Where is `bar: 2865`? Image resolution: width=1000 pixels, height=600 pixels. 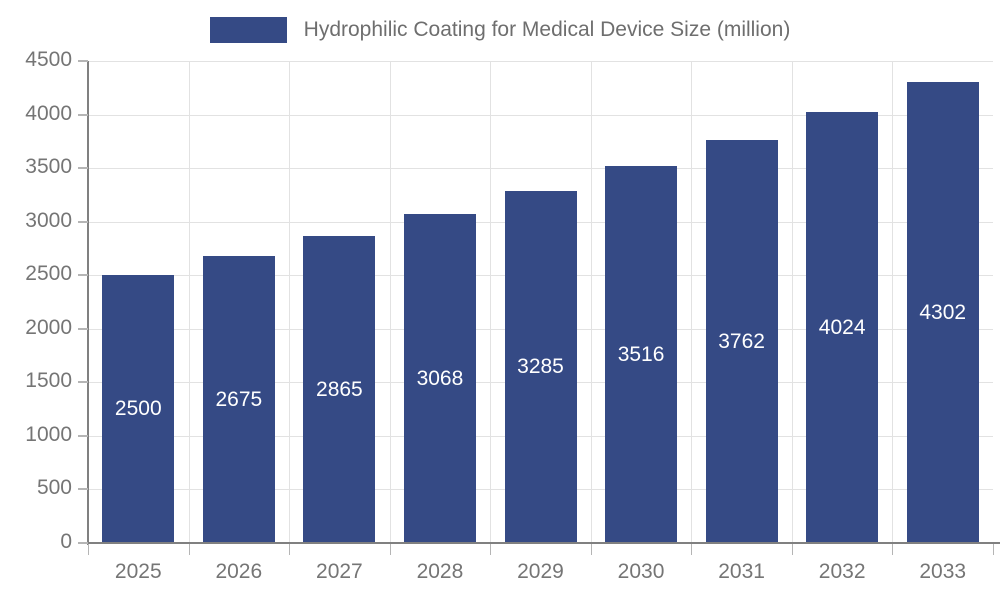
bar: 2865 is located at coordinates (339, 389).